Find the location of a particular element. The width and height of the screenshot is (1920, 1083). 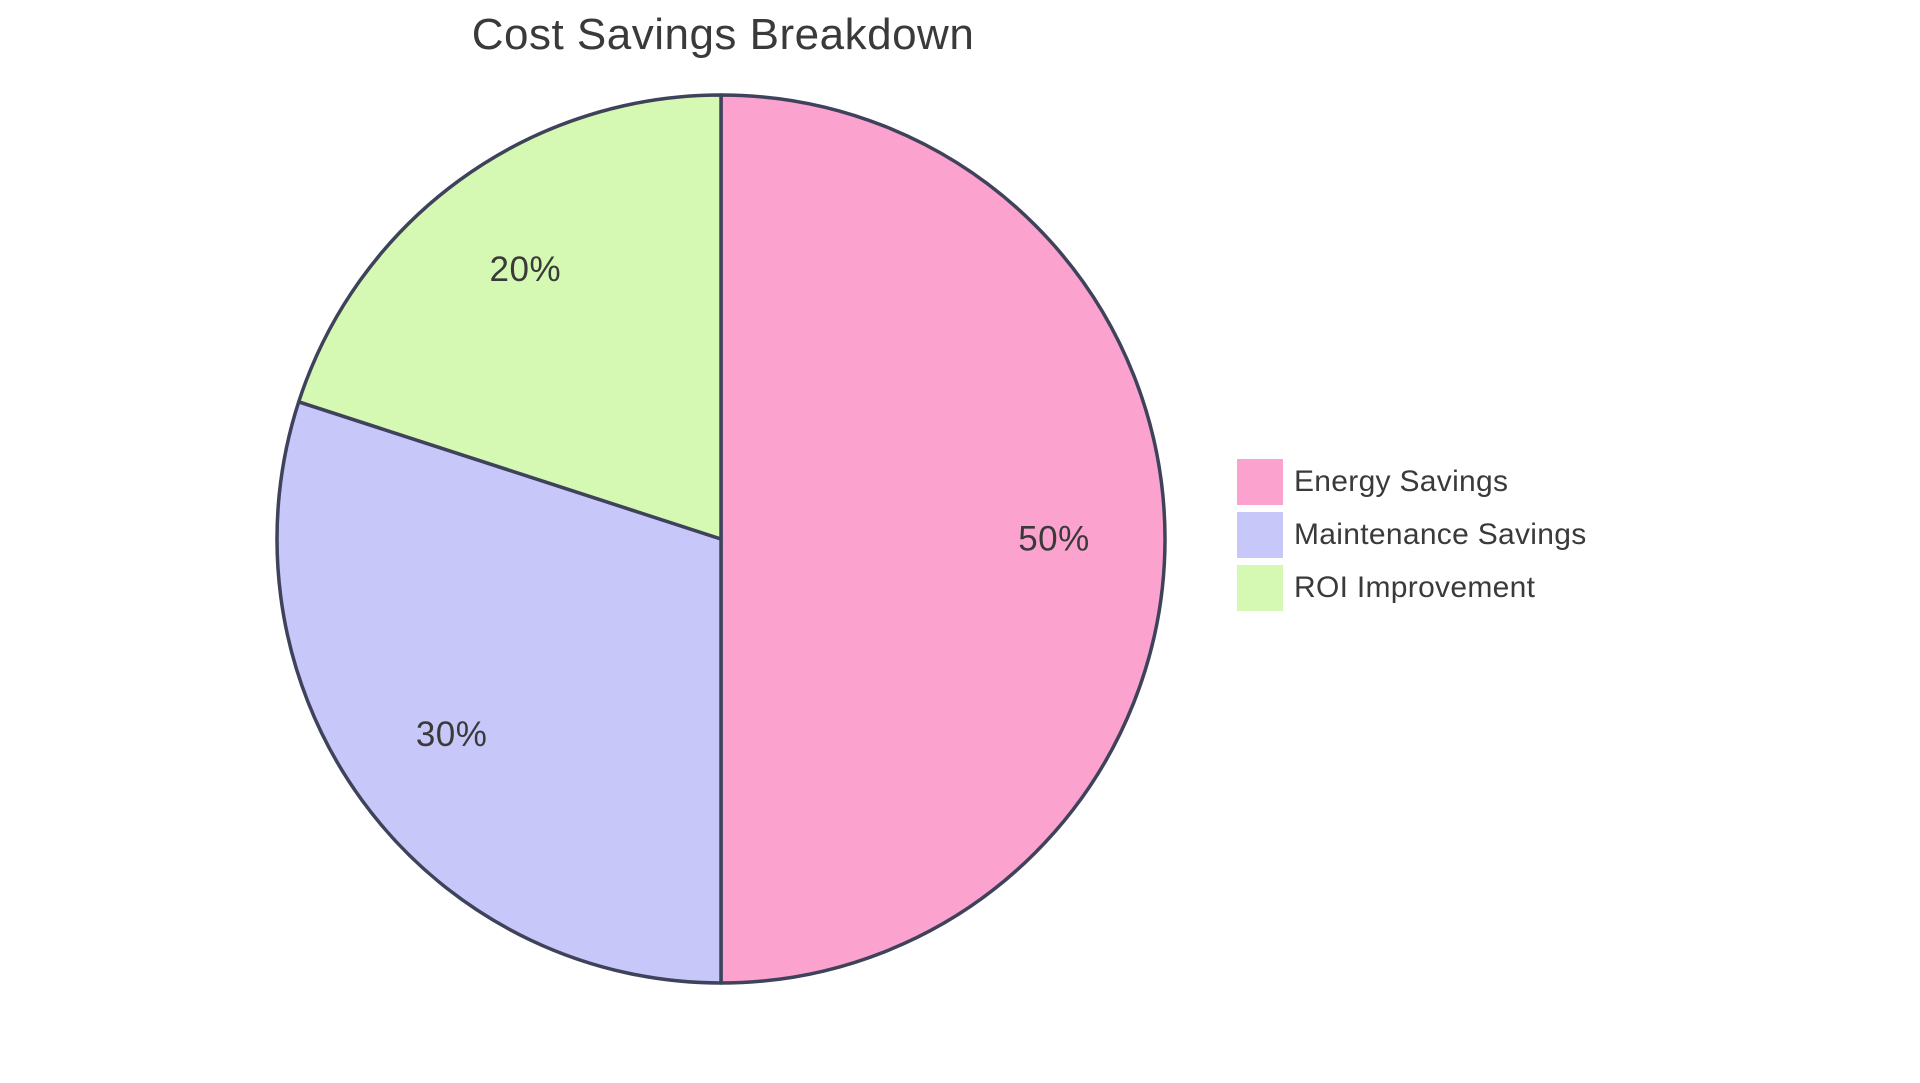

slice-percent-label: 30% is located at coordinates (452, 734).